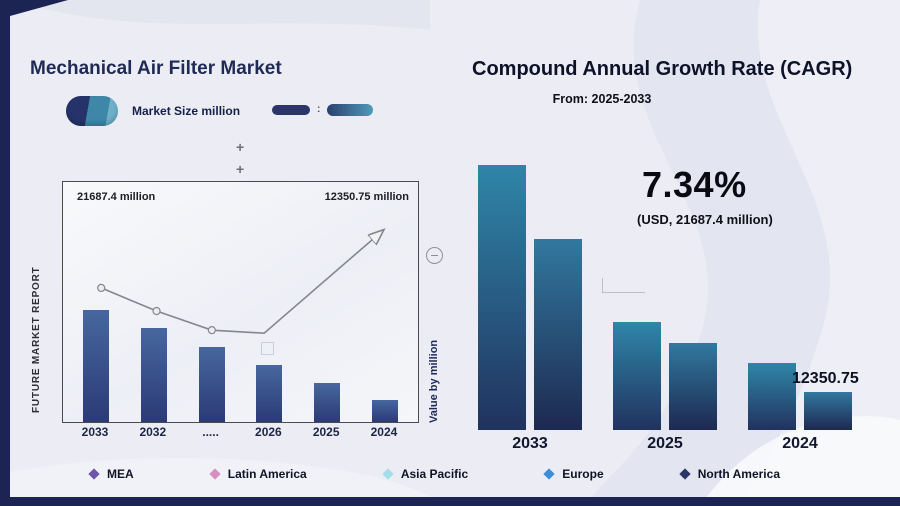  I want to click on legend-label: MEA, so click(120, 474).